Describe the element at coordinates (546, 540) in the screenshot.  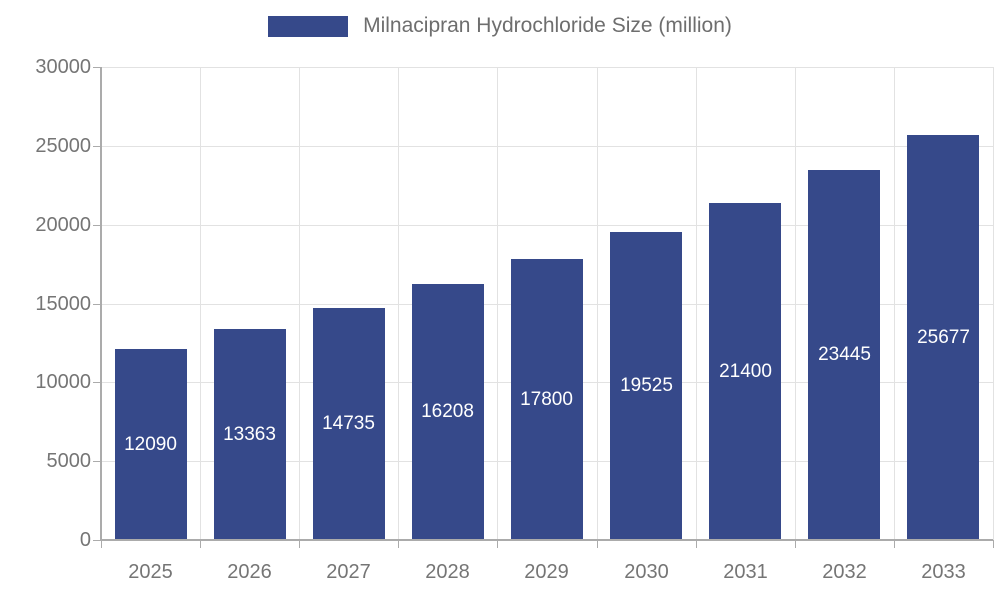
I see `x-axis-line` at that location.